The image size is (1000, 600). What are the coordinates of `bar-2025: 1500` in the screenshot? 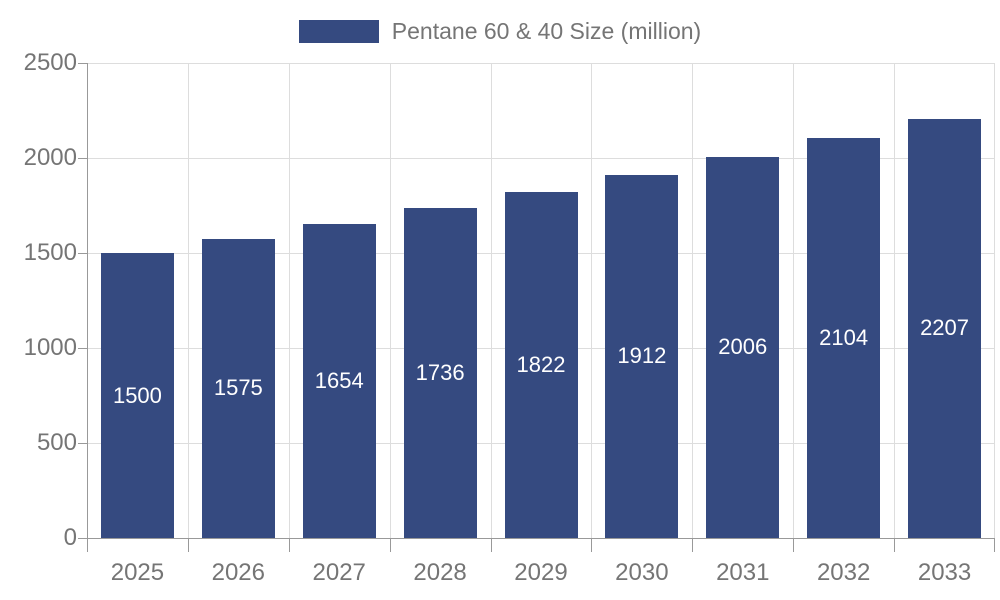 It's located at (137, 395).